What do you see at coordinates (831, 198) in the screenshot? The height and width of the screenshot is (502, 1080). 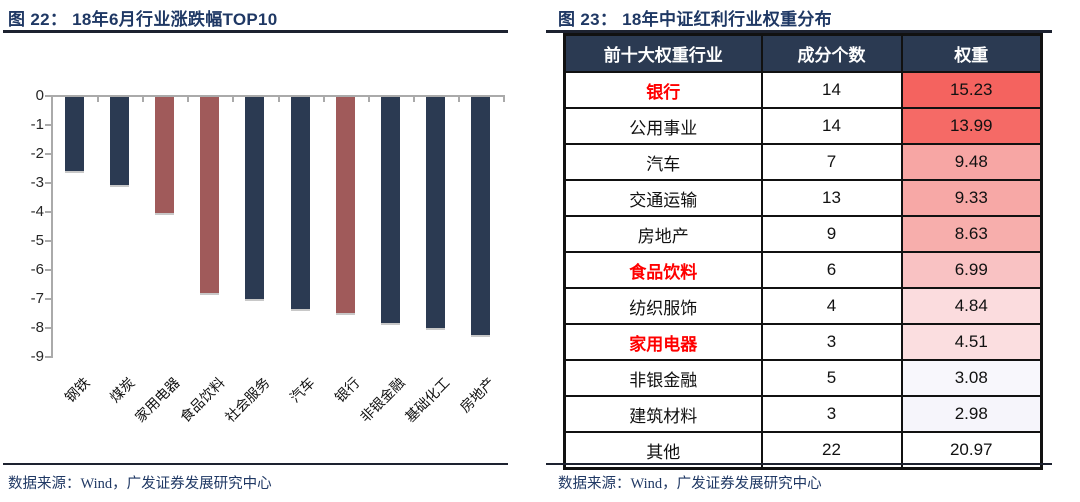 I see `count-cell: 13` at bounding box center [831, 198].